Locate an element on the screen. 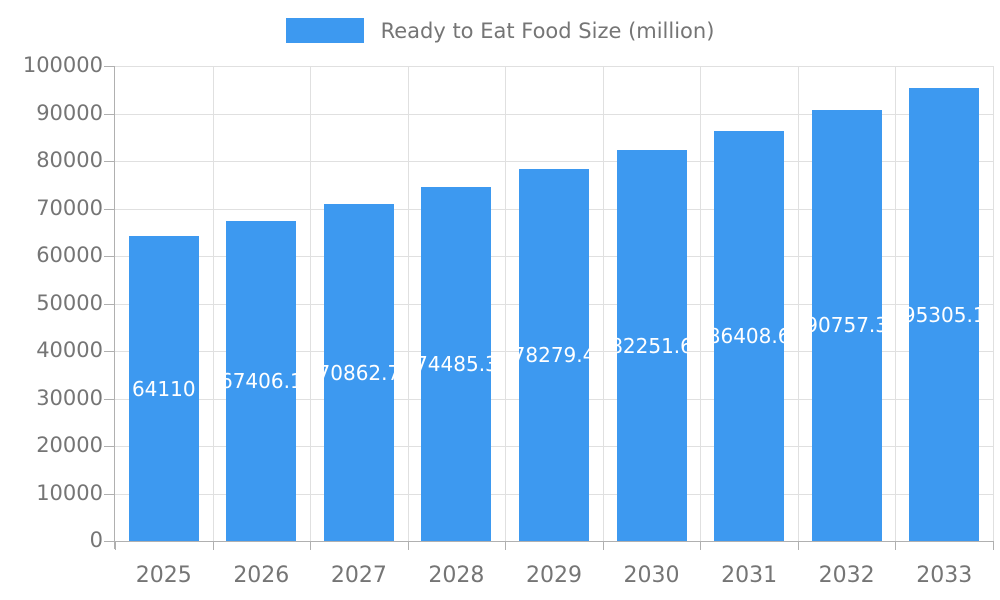 Image resolution: width=1000 pixels, height=600 pixels. bar-2028: 74485.3 is located at coordinates (456, 364).